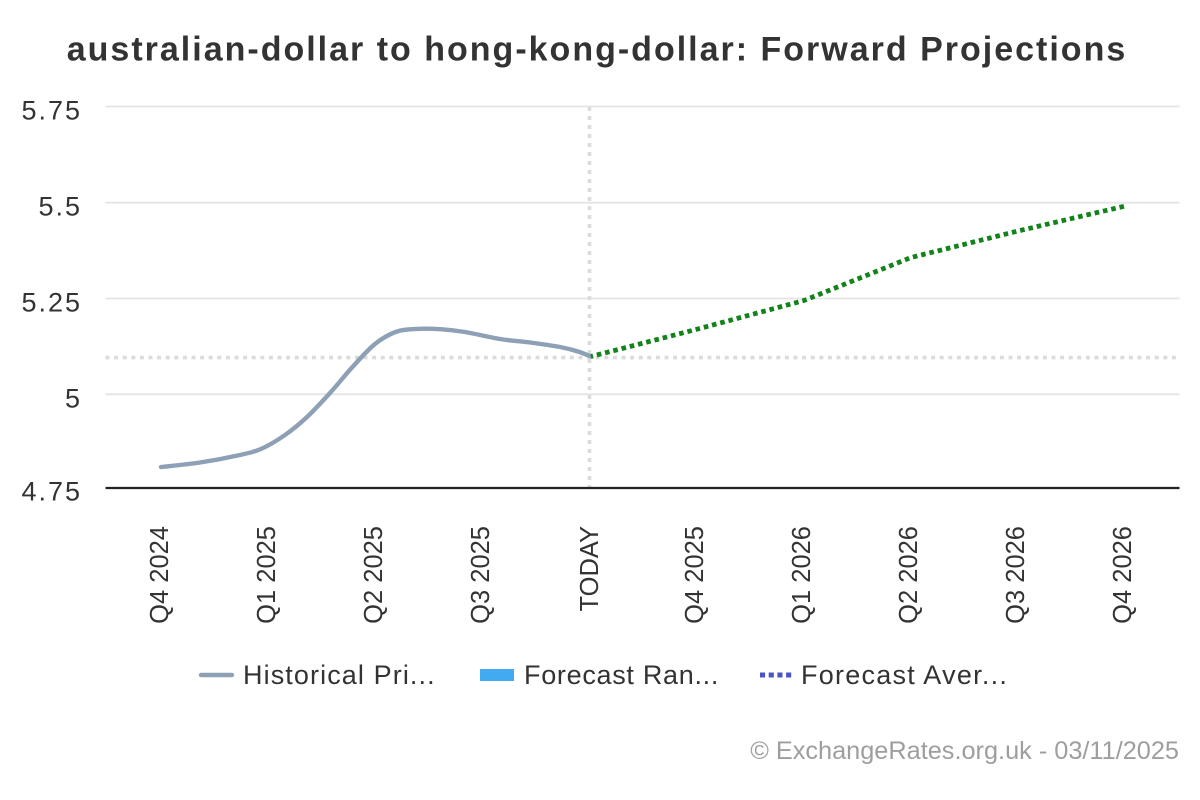 The image size is (1200, 800). Describe the element at coordinates (60, 207) in the screenshot. I see `svg-text: 5.5` at that location.